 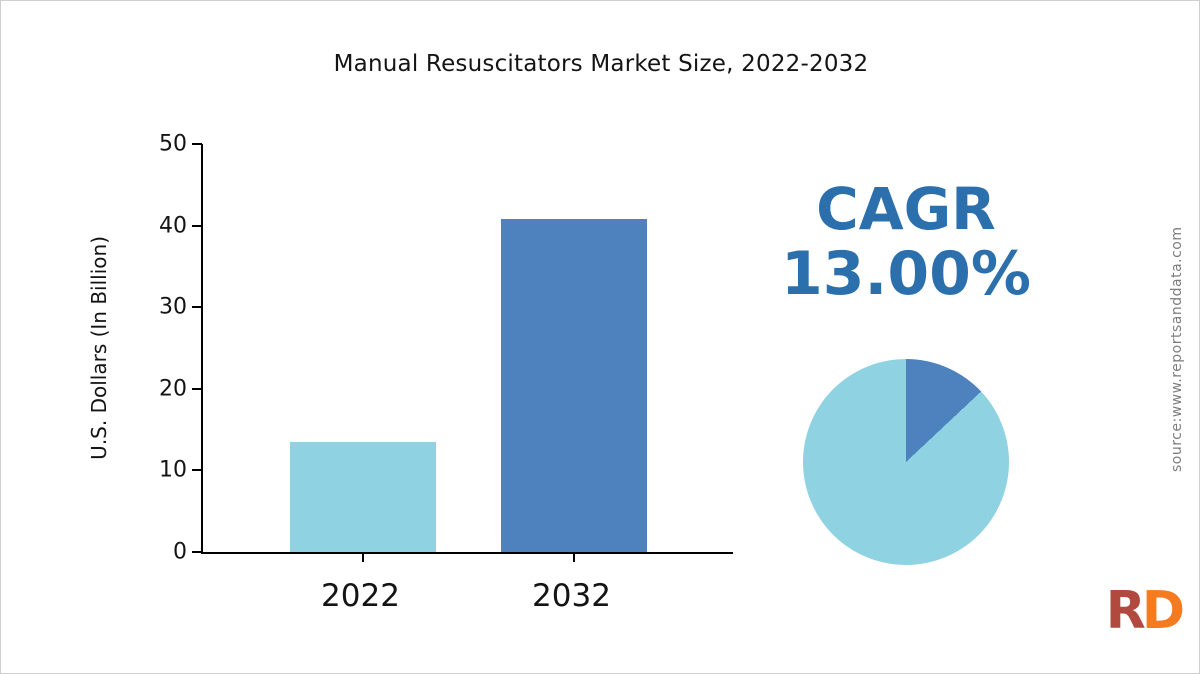 What do you see at coordinates (180, 552) in the screenshot?
I see `y-tick-label-0: 0` at bounding box center [180, 552].